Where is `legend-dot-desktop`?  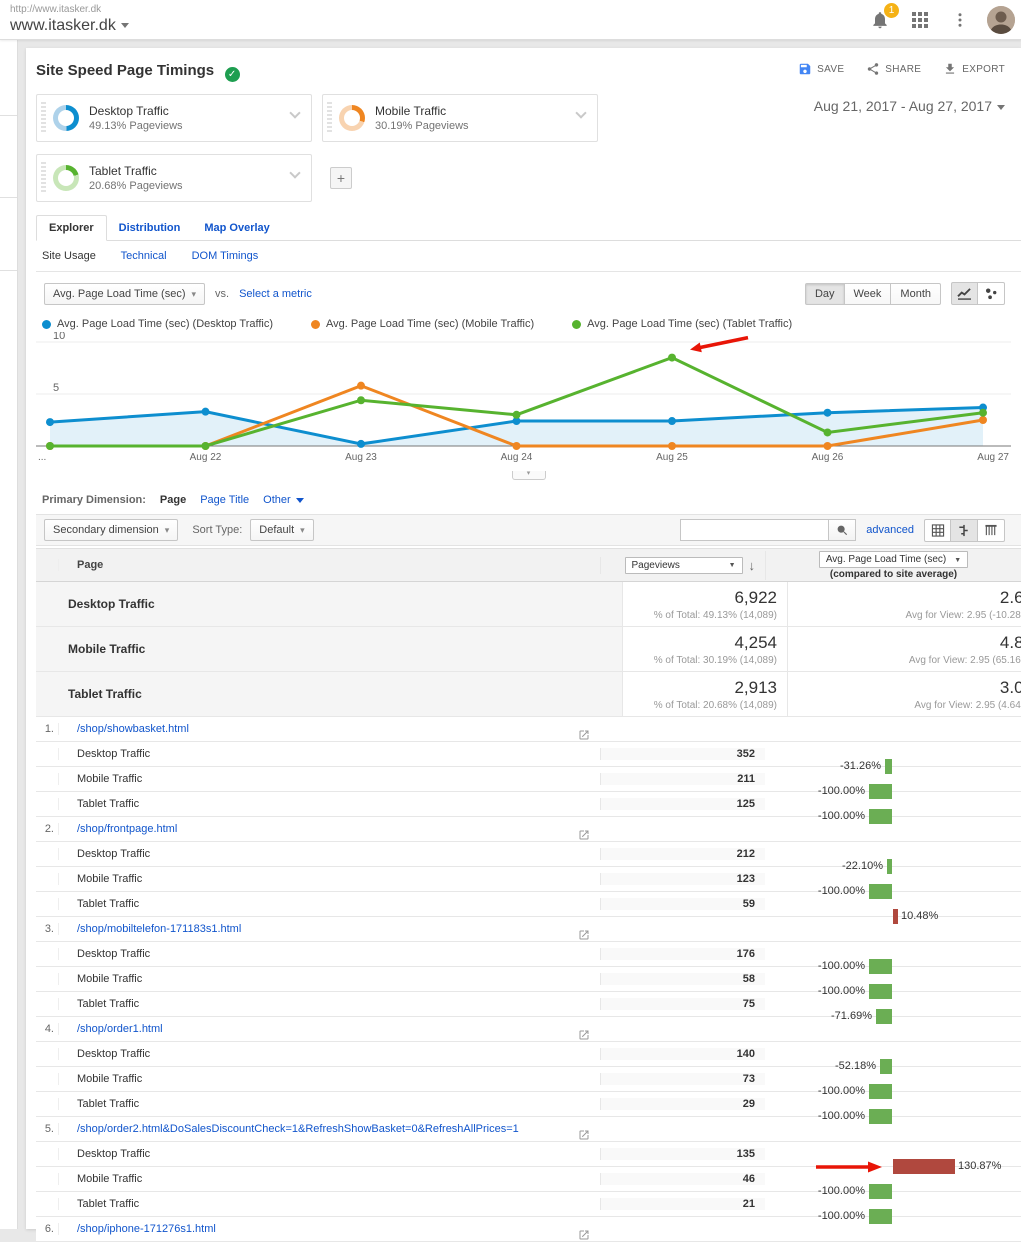 legend-dot-desktop is located at coordinates (46, 324).